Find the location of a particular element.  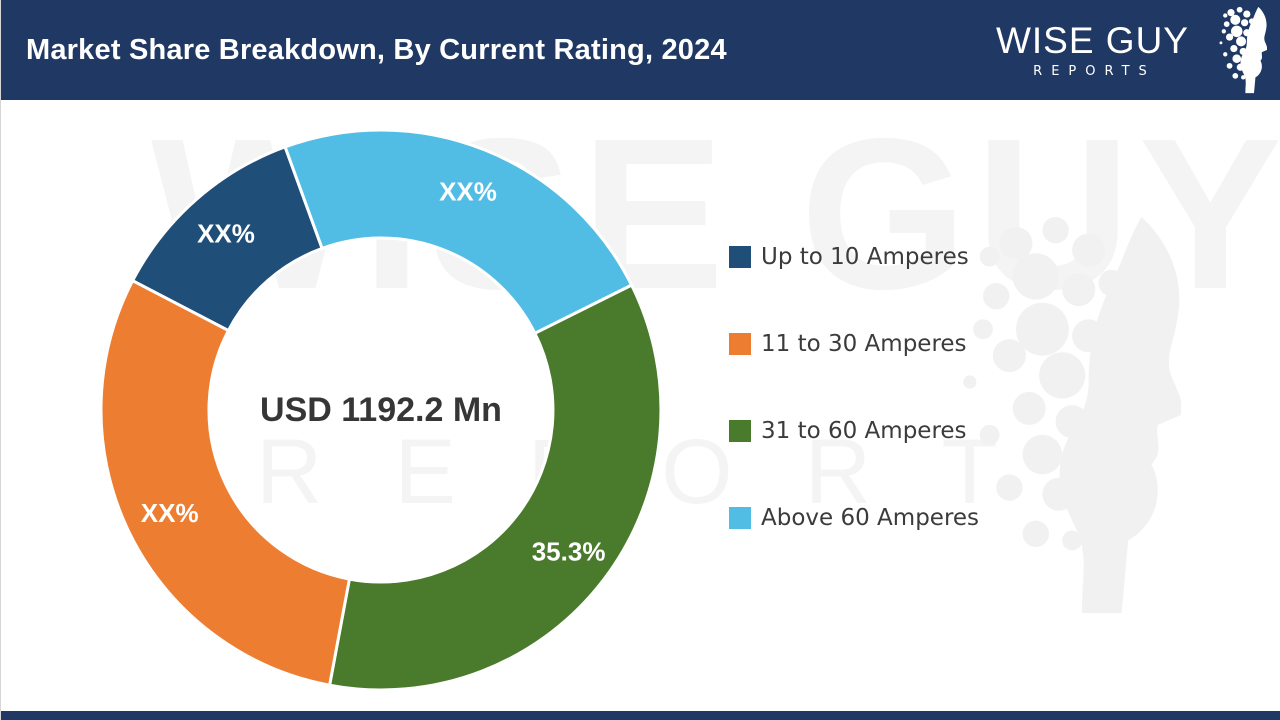

wise-guy-reports-logo: WISE GUY REPORTS is located at coordinates (1131, 50).